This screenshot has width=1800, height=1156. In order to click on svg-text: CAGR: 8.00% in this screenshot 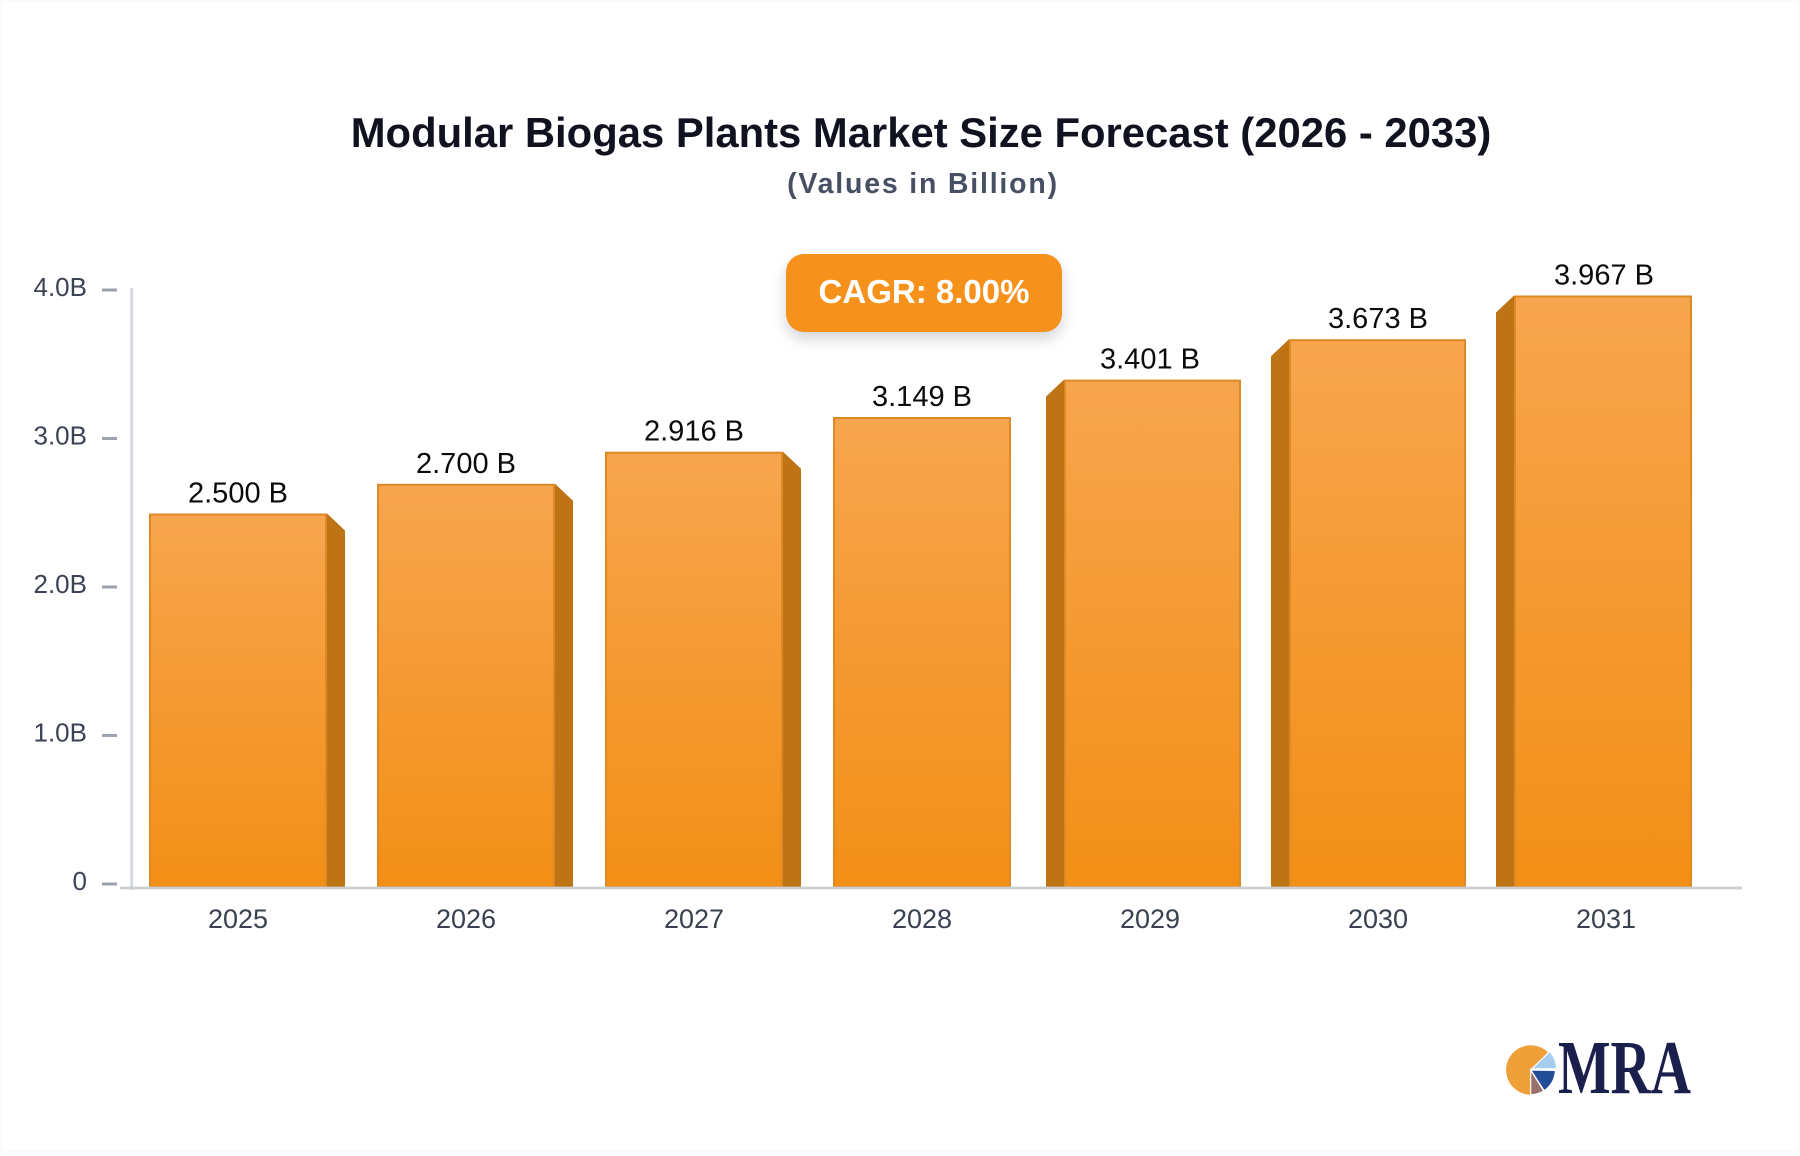, I will do `click(924, 291)`.